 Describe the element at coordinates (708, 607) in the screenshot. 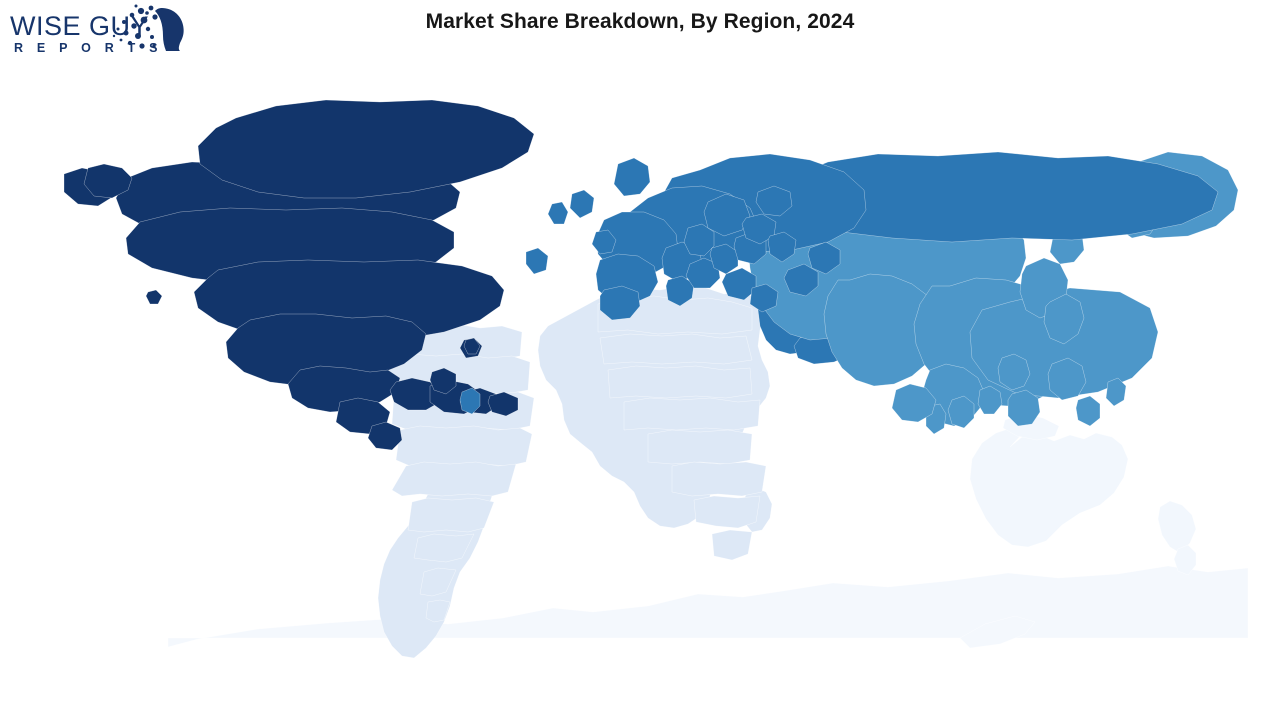

I see `region-antarctica` at that location.